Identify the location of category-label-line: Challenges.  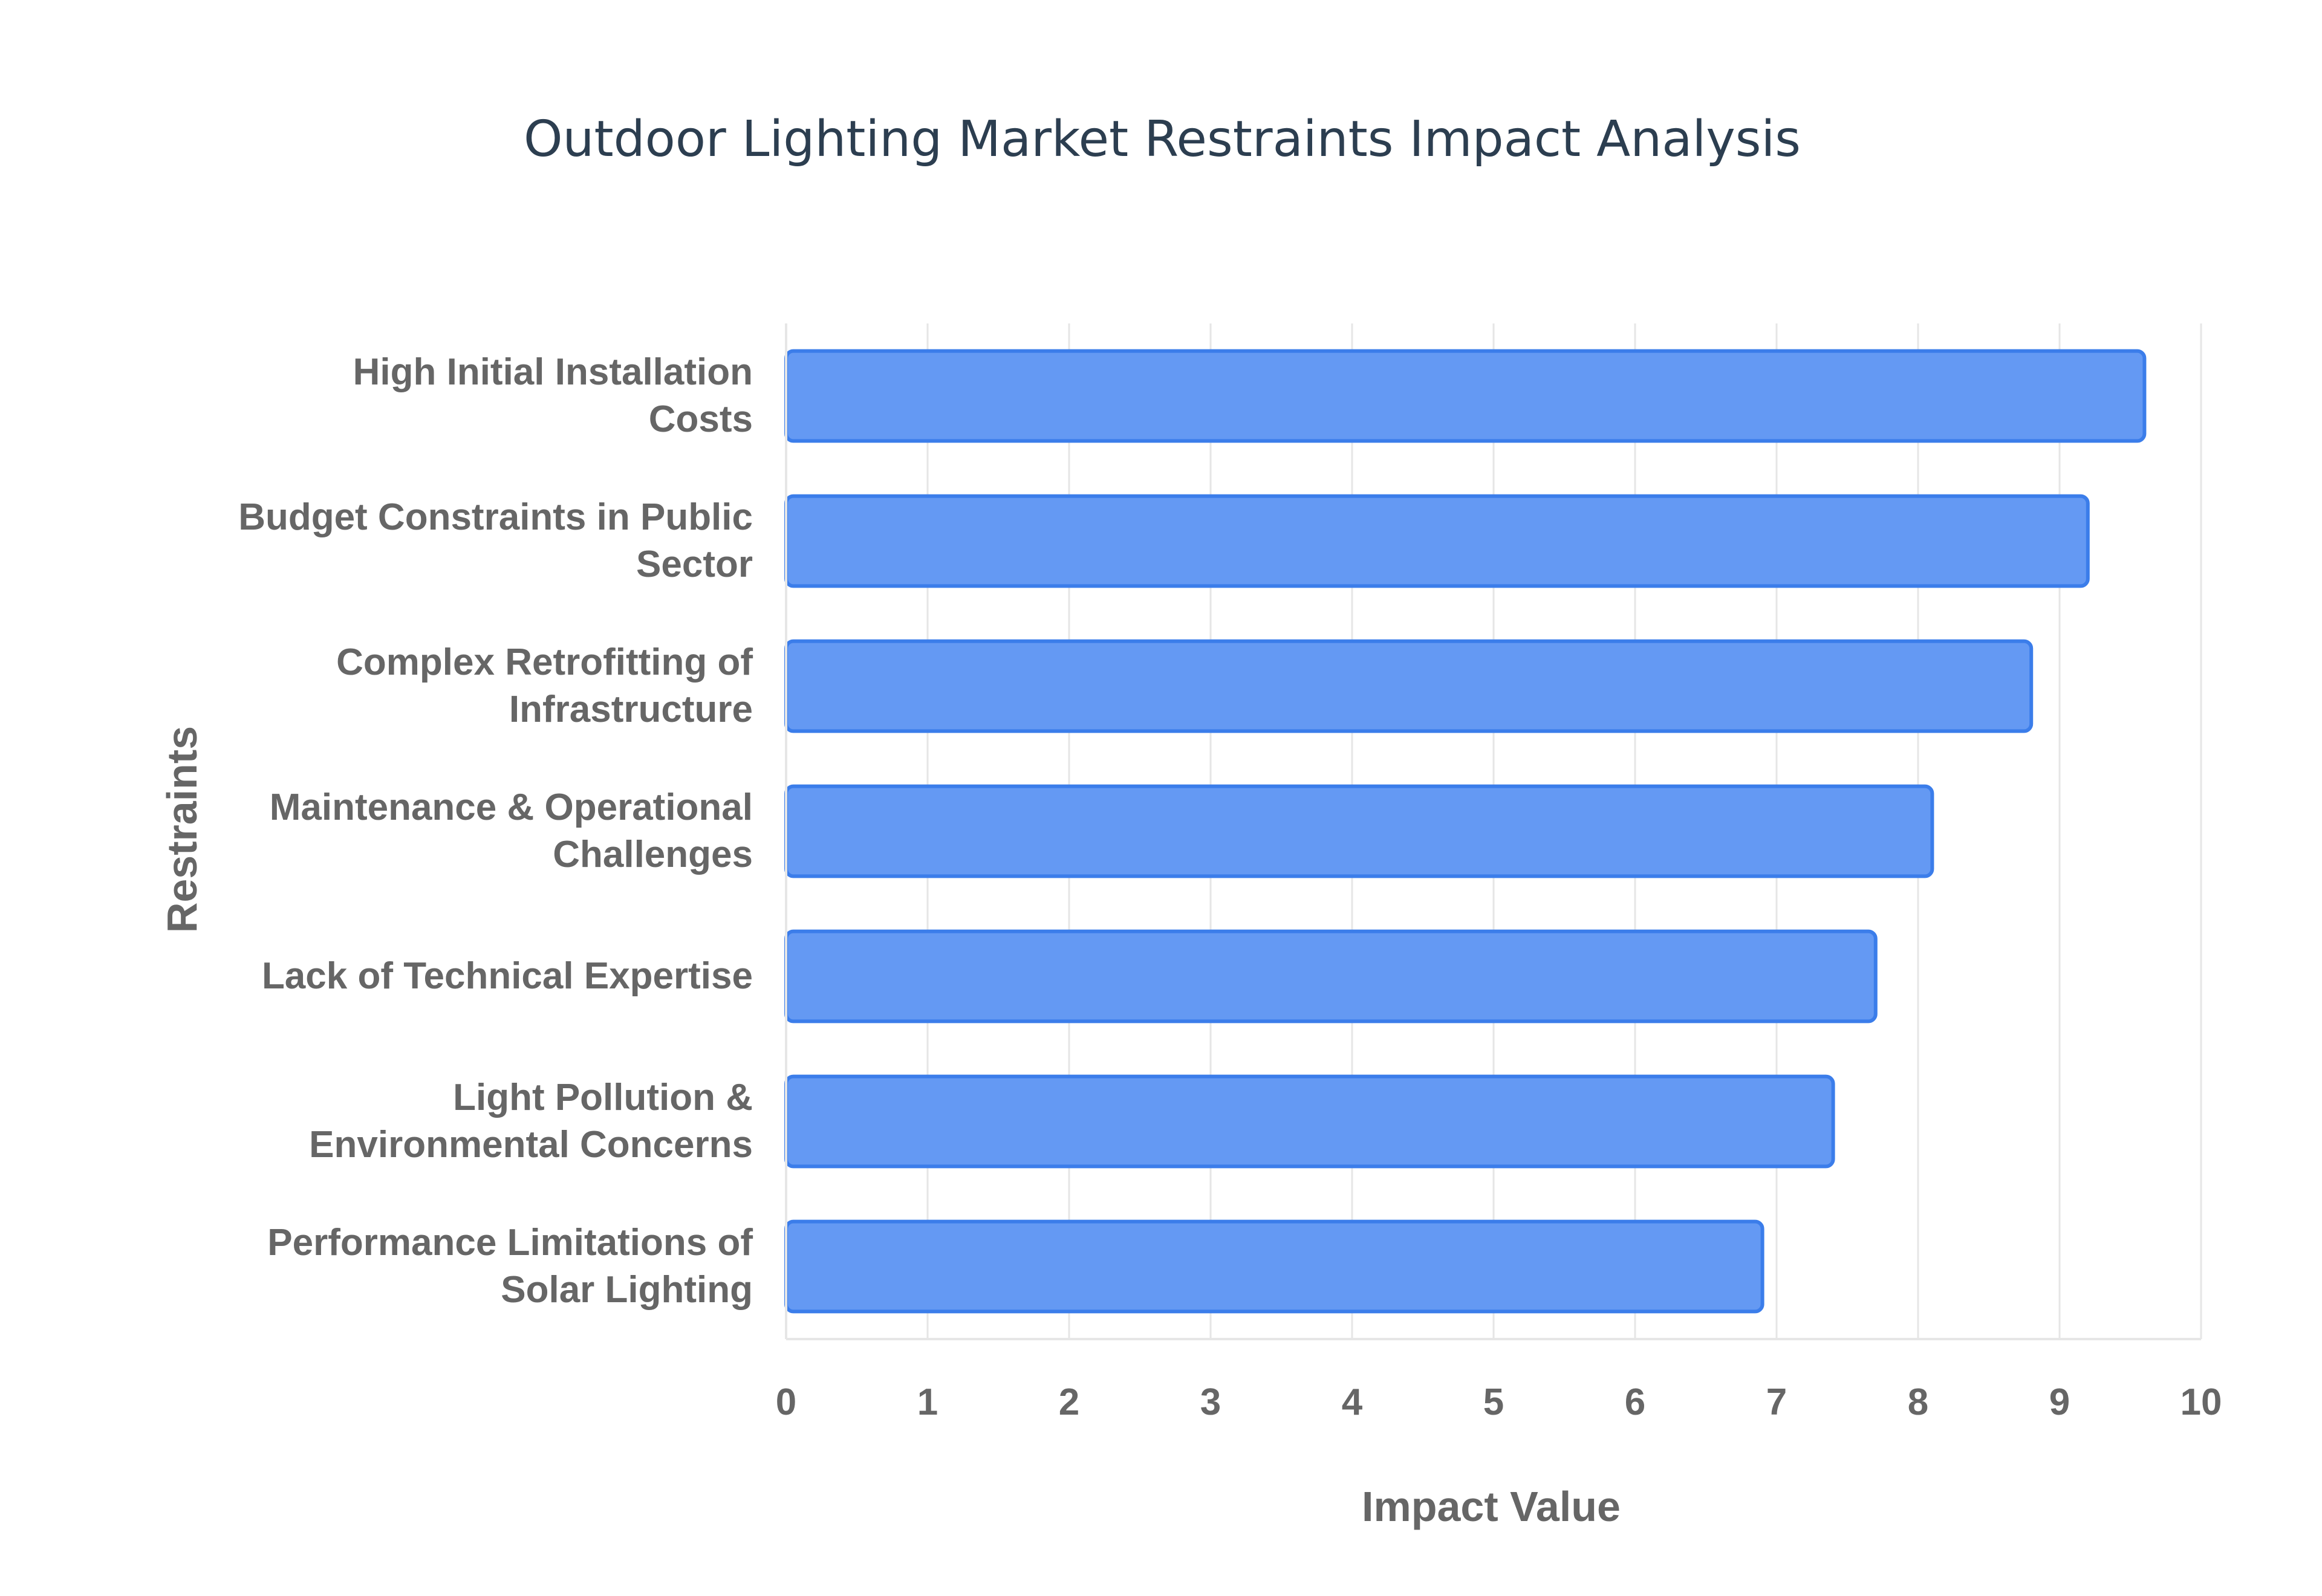
(653, 854).